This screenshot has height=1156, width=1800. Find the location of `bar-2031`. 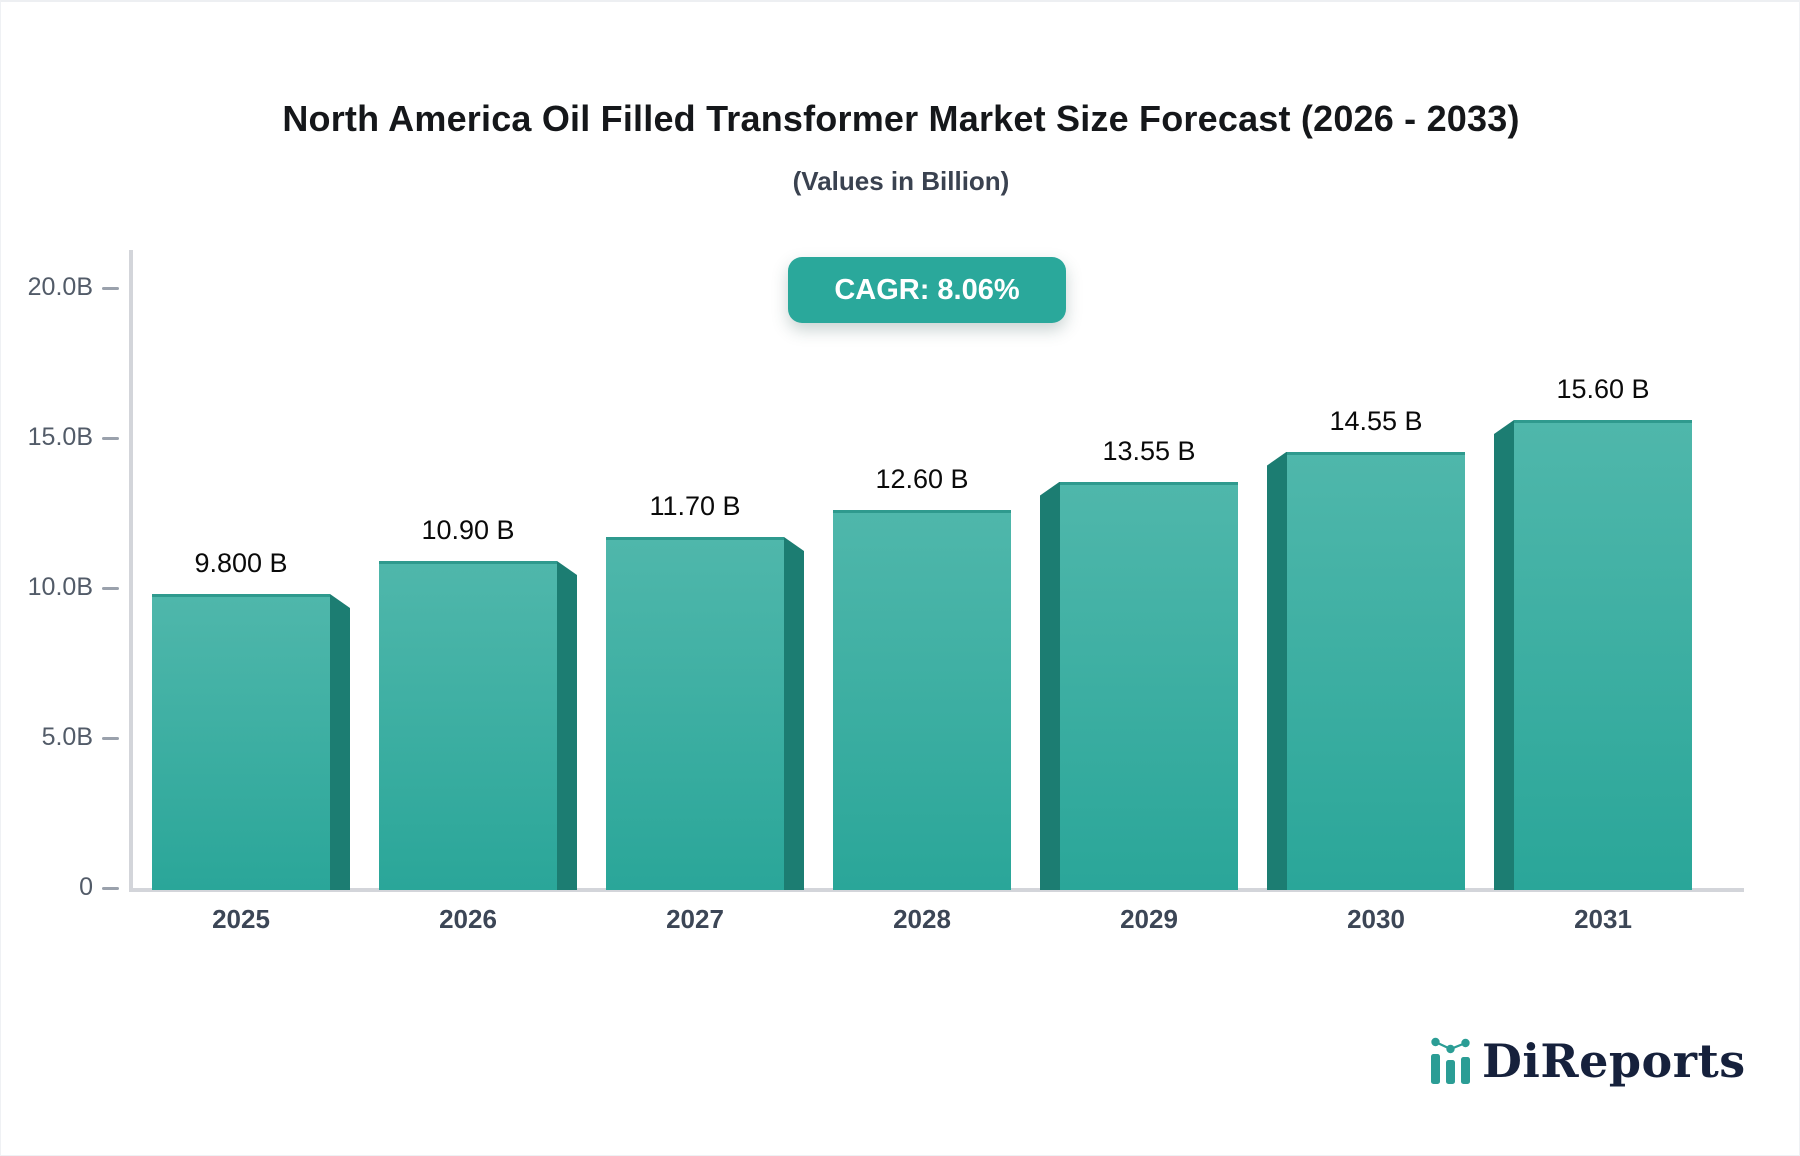

bar-2031 is located at coordinates (1603, 655).